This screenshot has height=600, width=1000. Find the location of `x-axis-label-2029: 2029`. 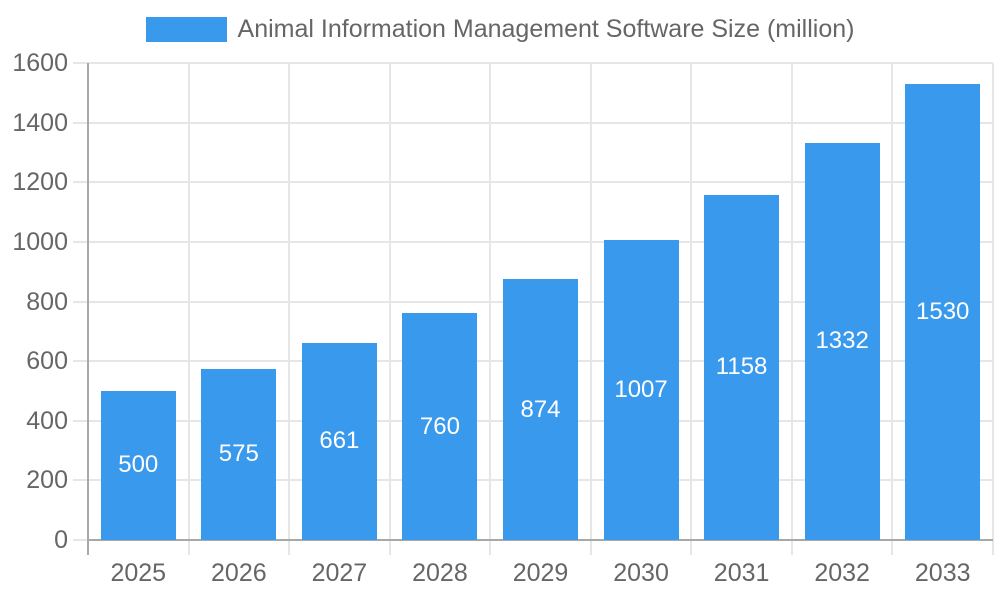

x-axis-label-2029: 2029 is located at coordinates (540, 573).